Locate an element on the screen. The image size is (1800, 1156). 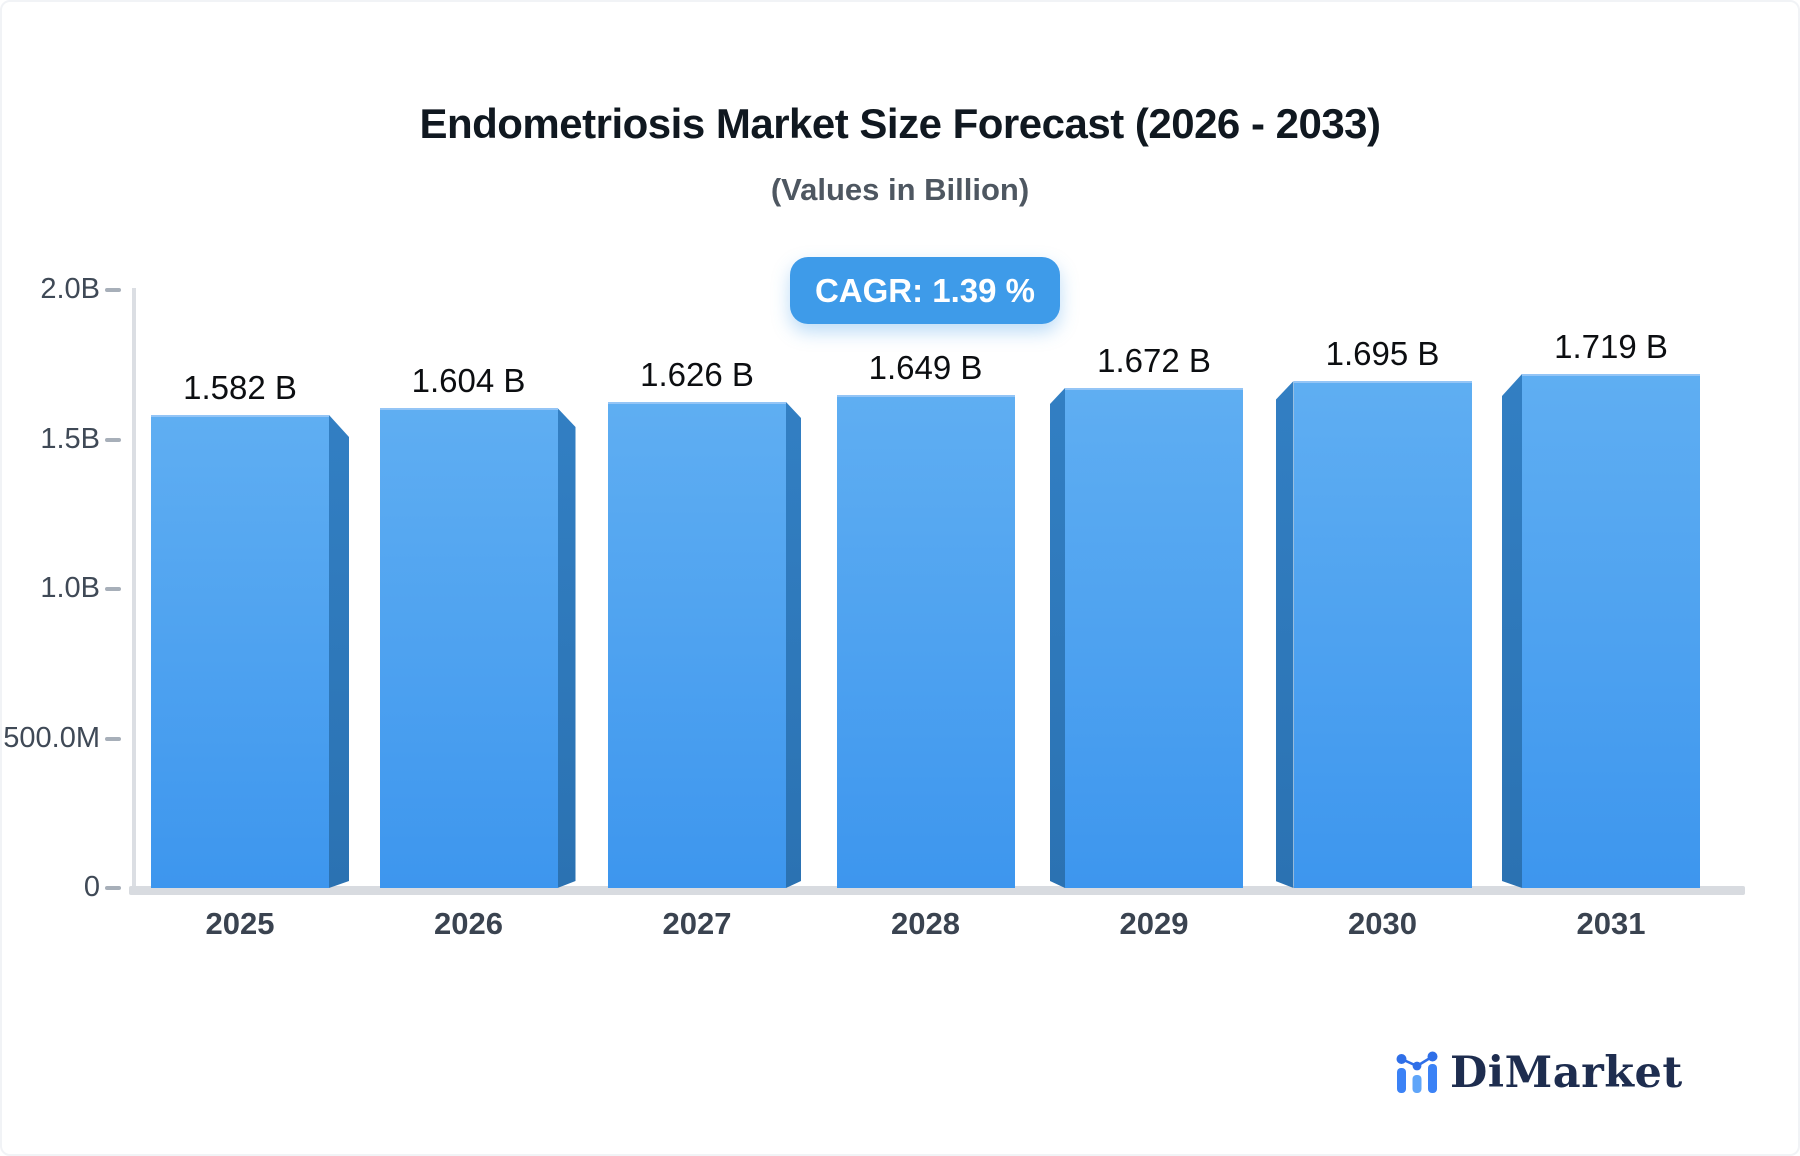
bar-value-label: 1.604 B is located at coordinates (468, 380).